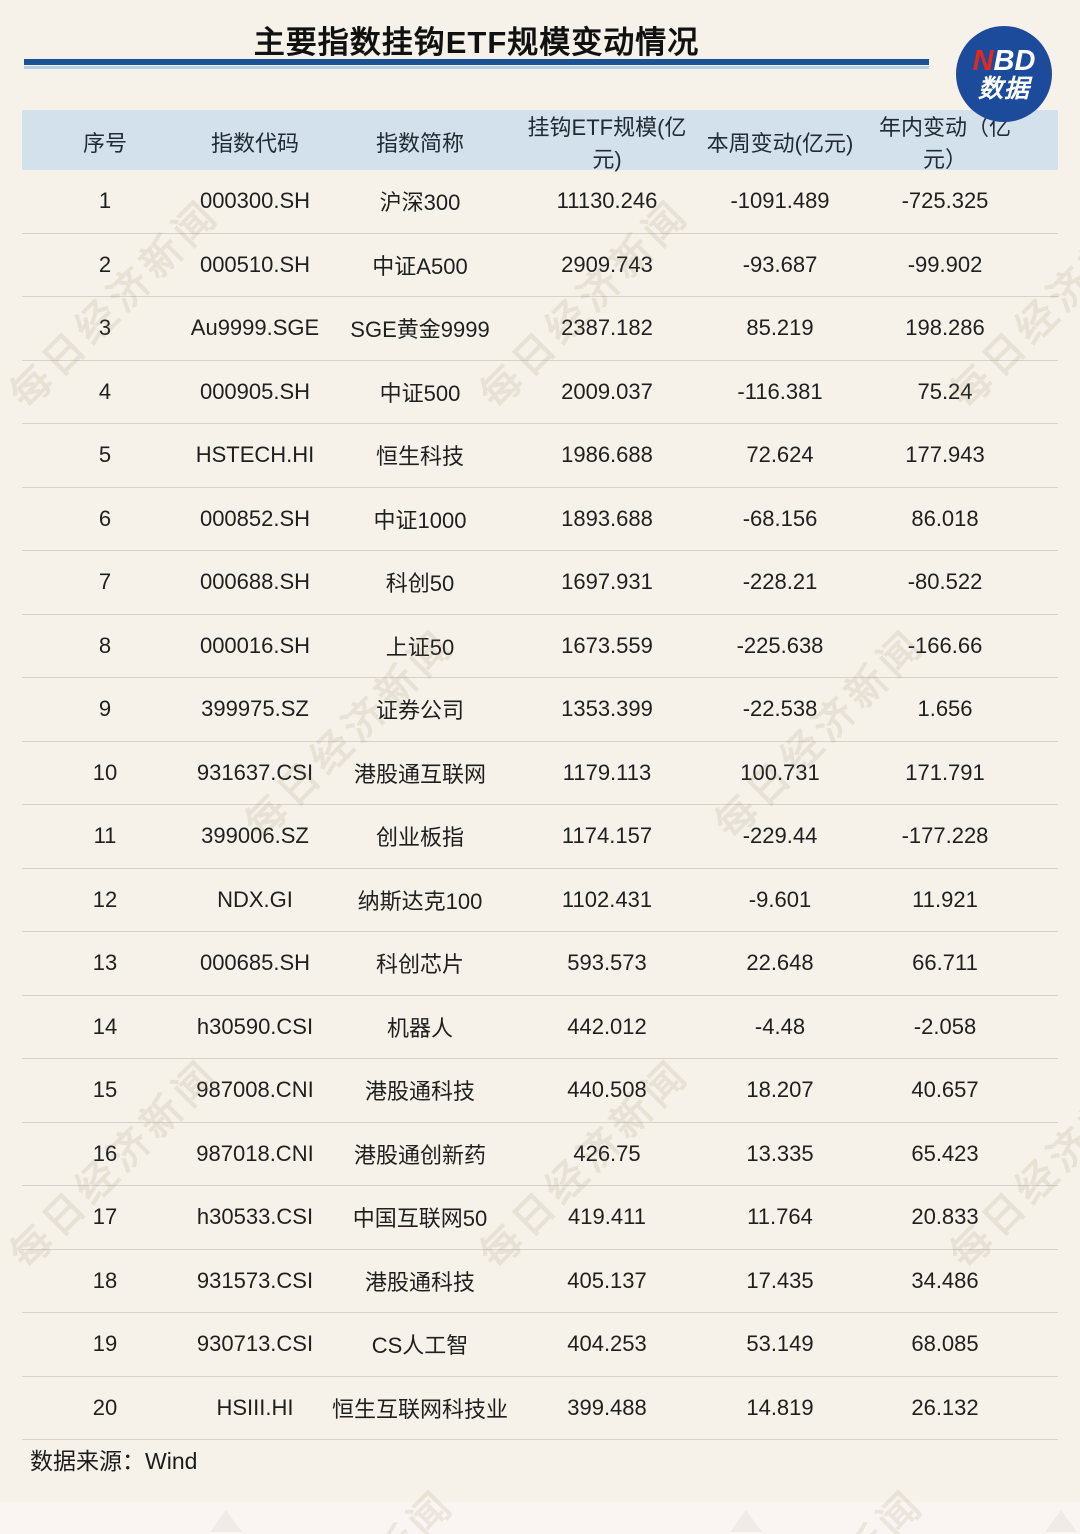 This screenshot has width=1080, height=1534. Describe the element at coordinates (540, 1091) in the screenshot. I see `table-row: 15 987008.CNI 港股通科技 440.508 18.207 40.657` at that location.